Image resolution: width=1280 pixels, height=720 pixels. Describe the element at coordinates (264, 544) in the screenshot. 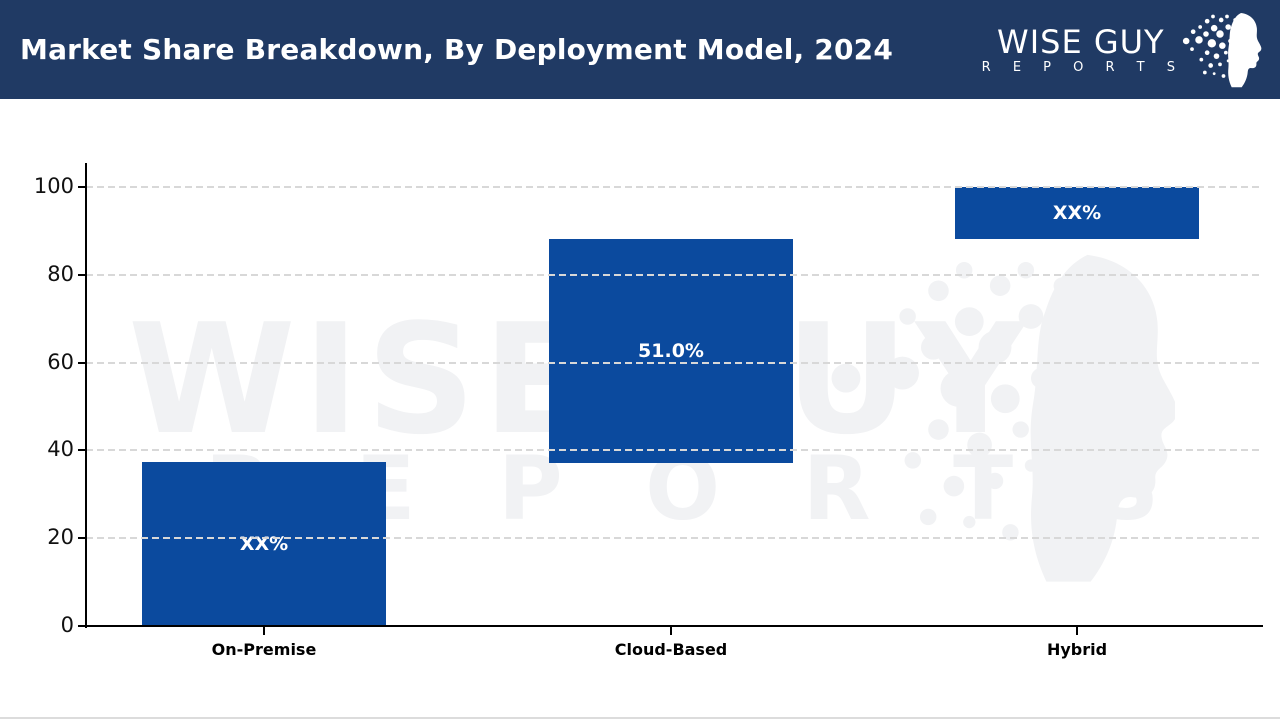

I see `bar-on-premise: XX%` at that location.